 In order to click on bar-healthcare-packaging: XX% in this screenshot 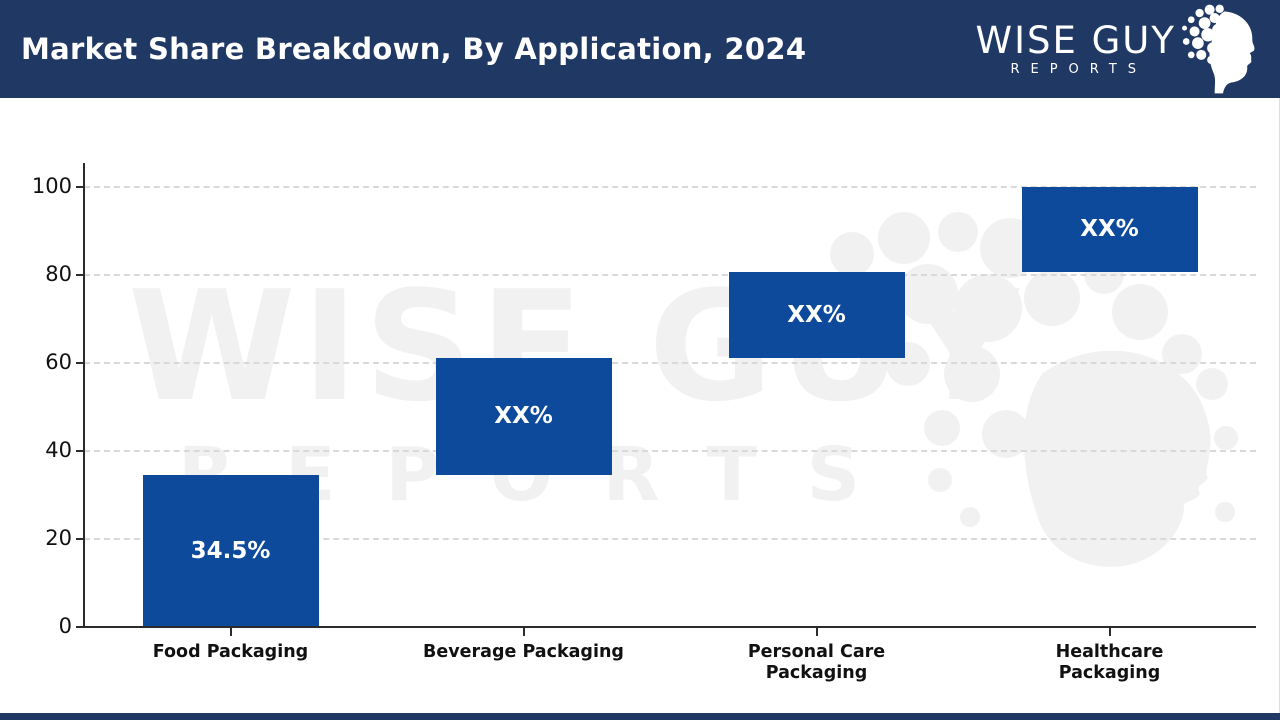, I will do `click(1109, 229)`.